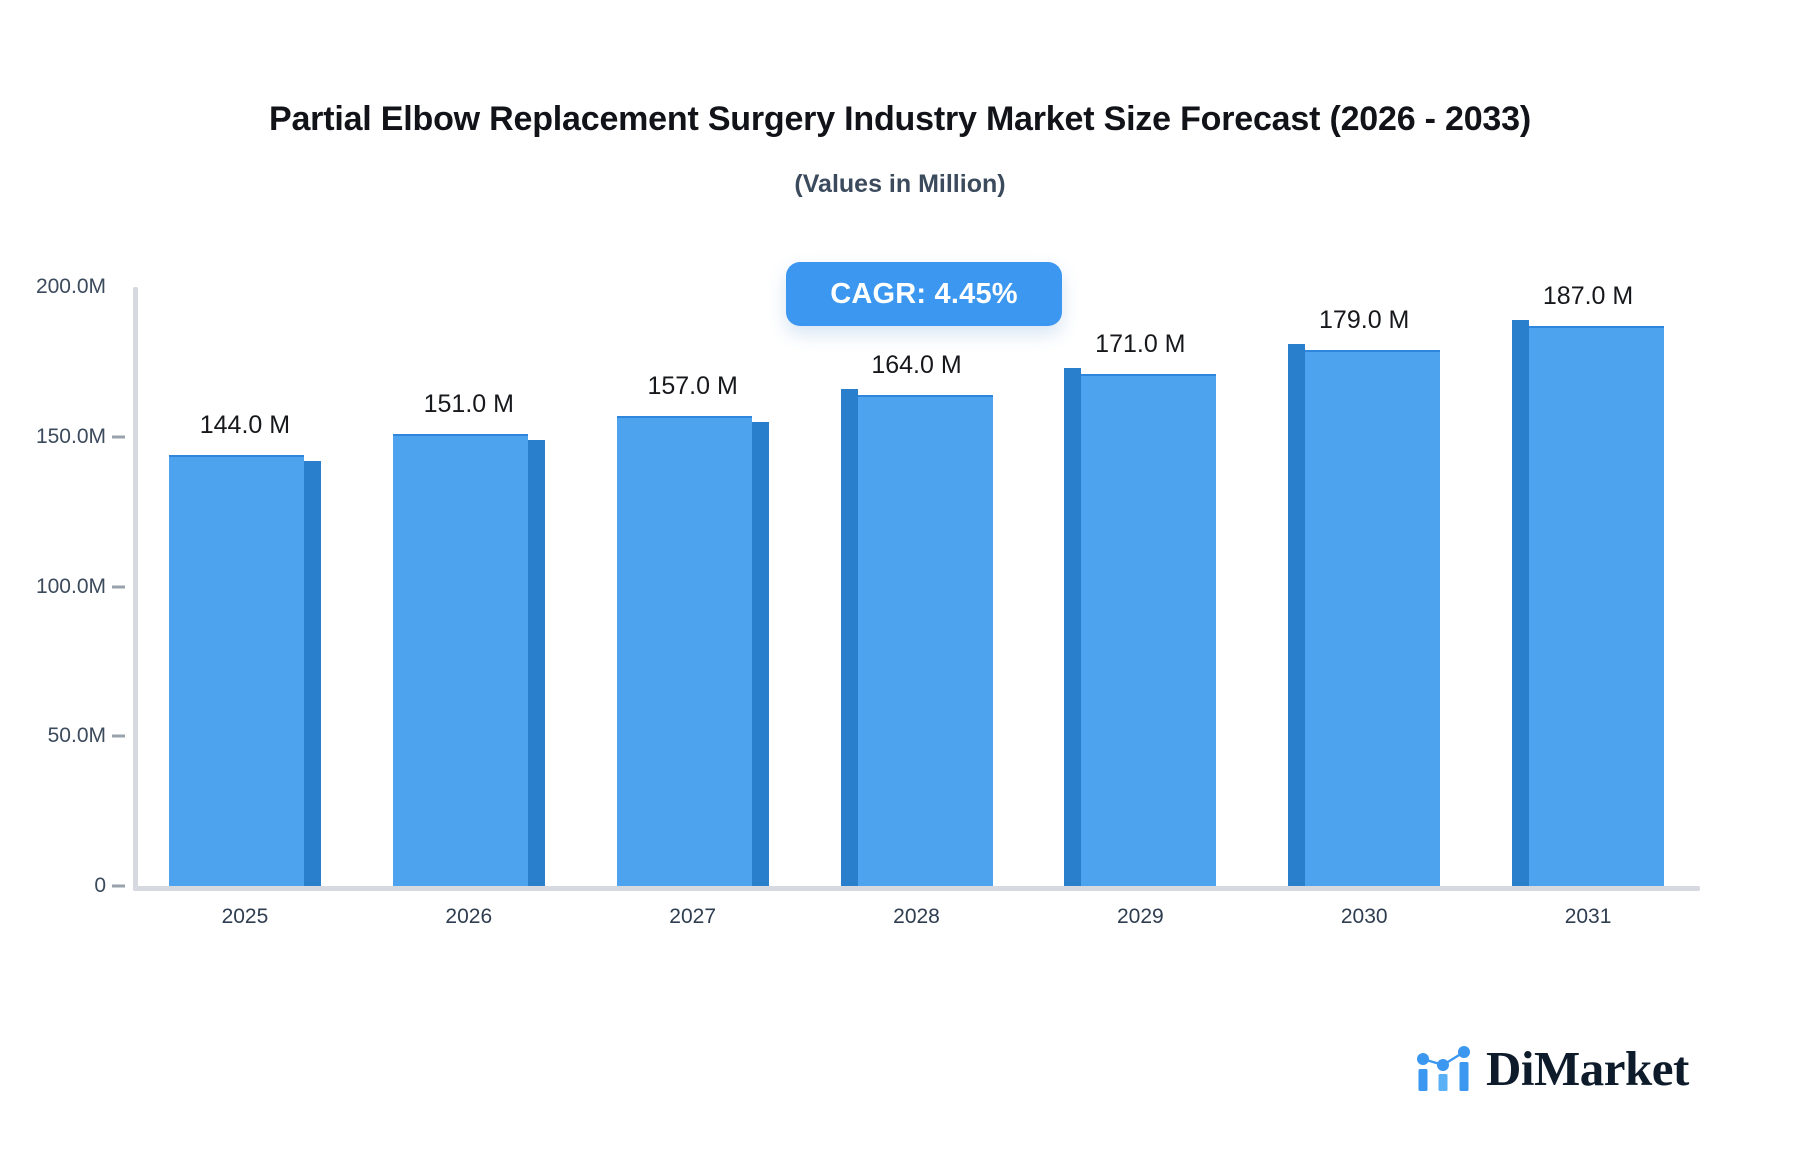 The width and height of the screenshot is (1800, 1156). I want to click on bar-chart-icon, so click(1443, 1068).